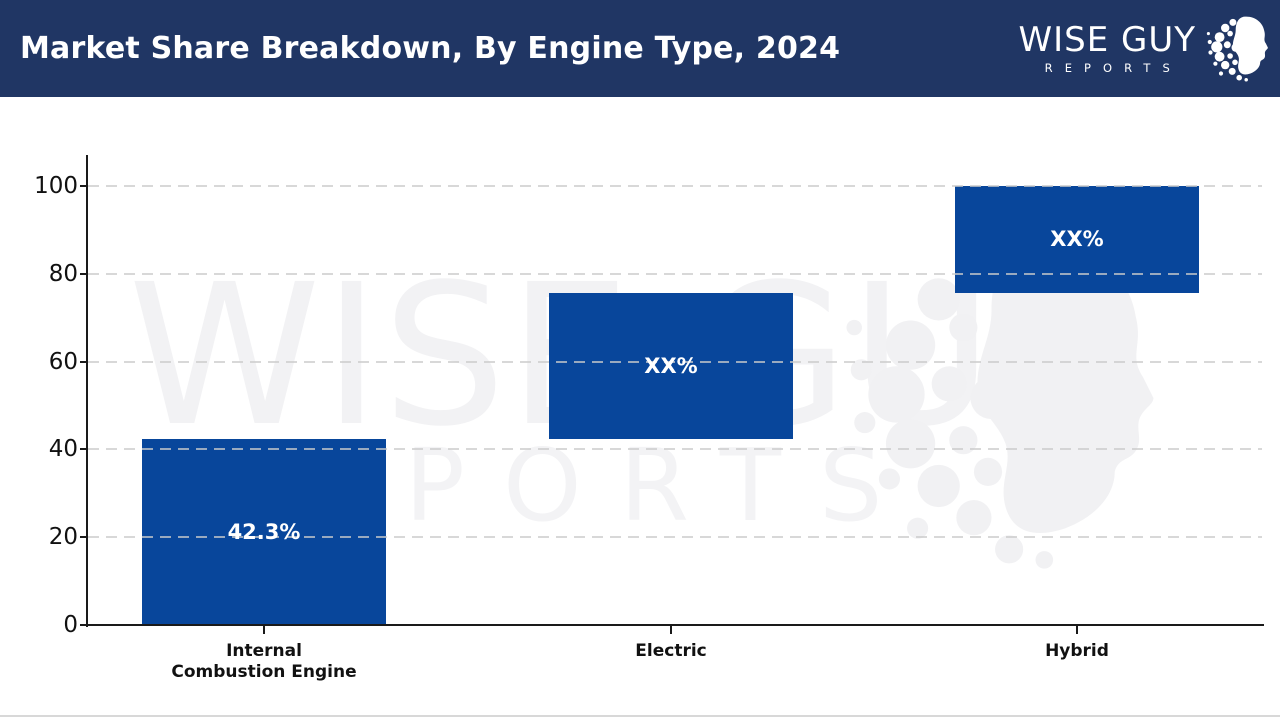 The width and height of the screenshot is (1280, 720). I want to click on logo-face-icon, so click(1237, 49).